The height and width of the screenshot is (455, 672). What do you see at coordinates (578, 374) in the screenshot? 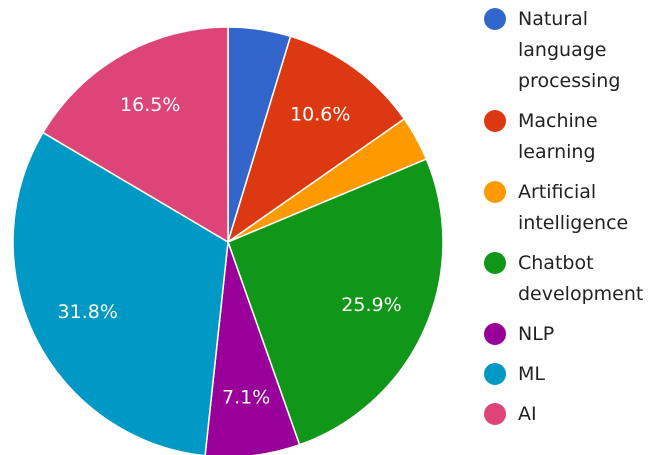
I see `legend-item: ML` at bounding box center [578, 374].